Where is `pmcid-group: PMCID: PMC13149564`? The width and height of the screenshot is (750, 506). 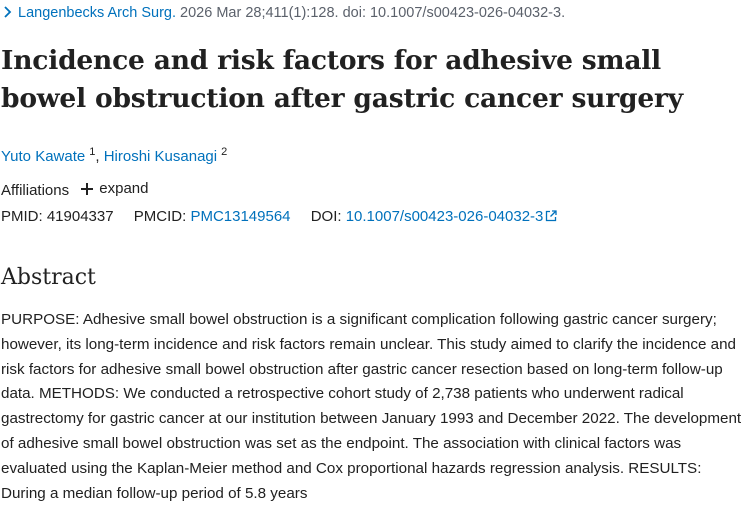
pmcid-group: PMCID: PMC13149564 is located at coordinates (214, 216).